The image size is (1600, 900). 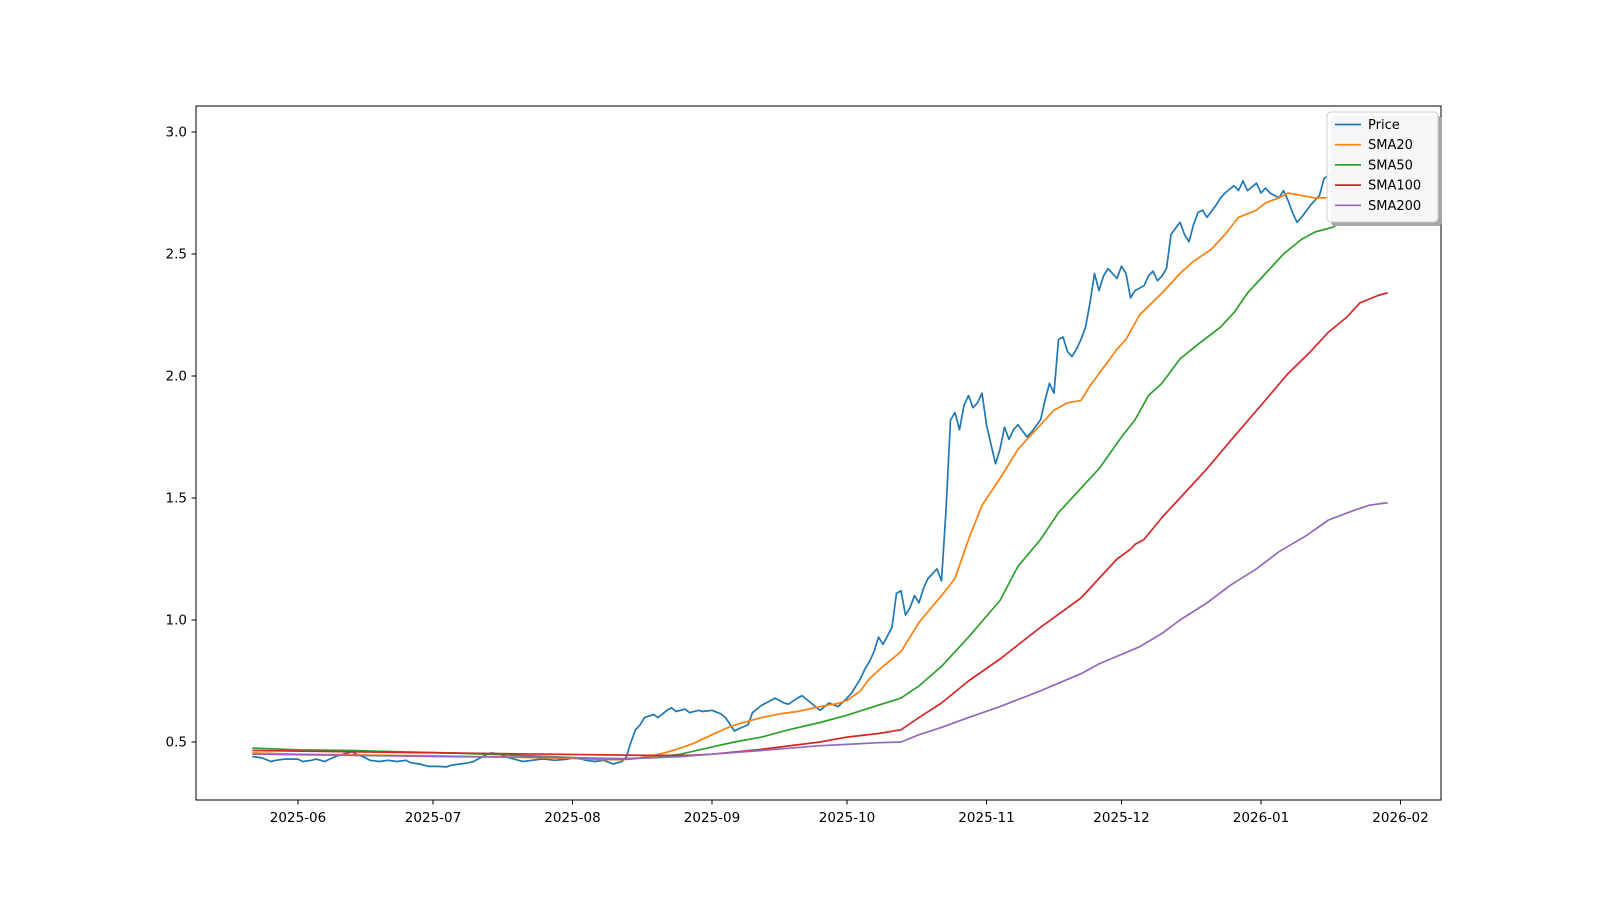 What do you see at coordinates (176, 255) in the screenshot?
I see `y-tick-label: 2.5` at bounding box center [176, 255].